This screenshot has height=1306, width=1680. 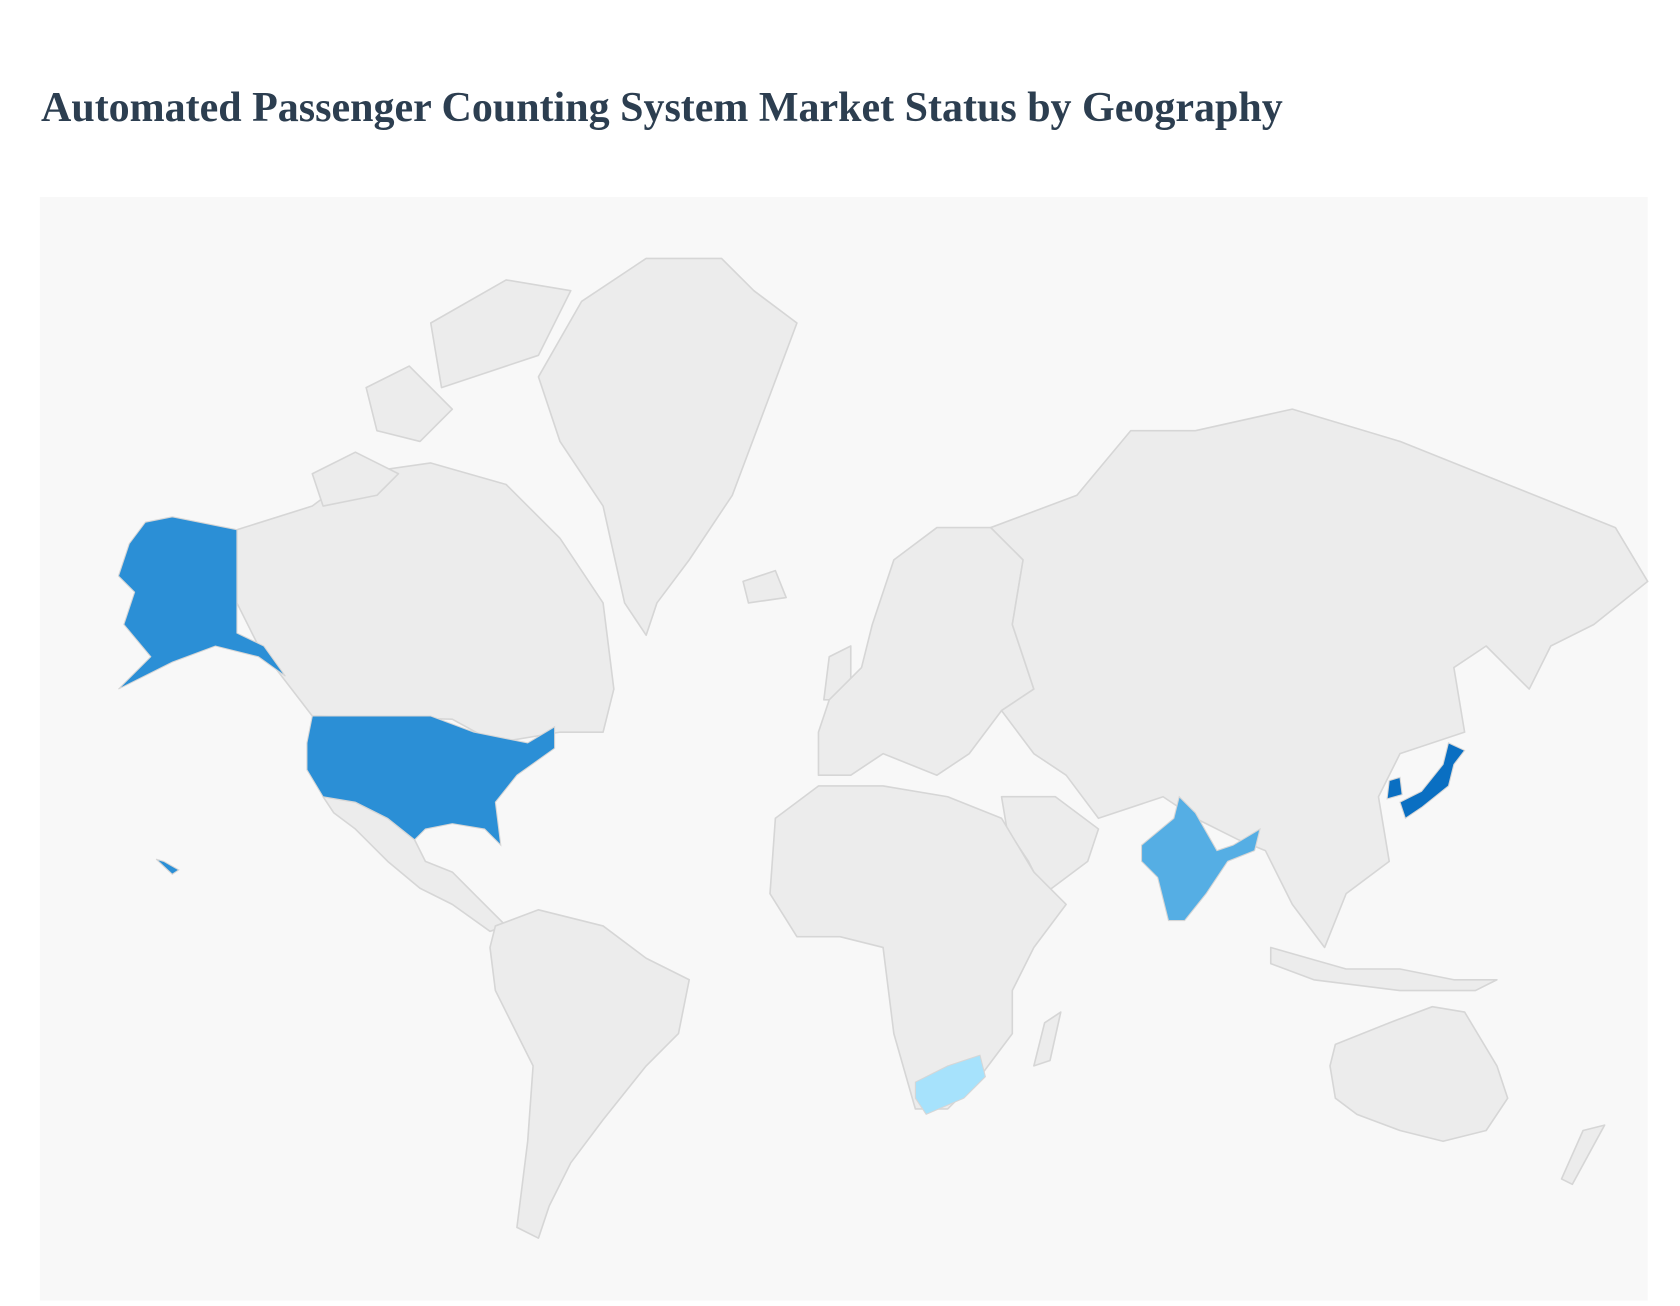 I want to click on country-india, so click(x=1201, y=858).